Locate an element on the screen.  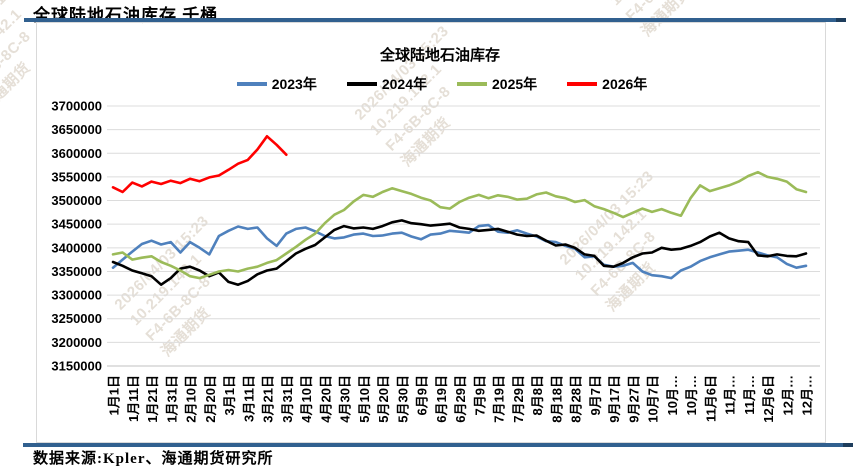
x-tick-label: 11月6日 is located at coordinates (710, 398).